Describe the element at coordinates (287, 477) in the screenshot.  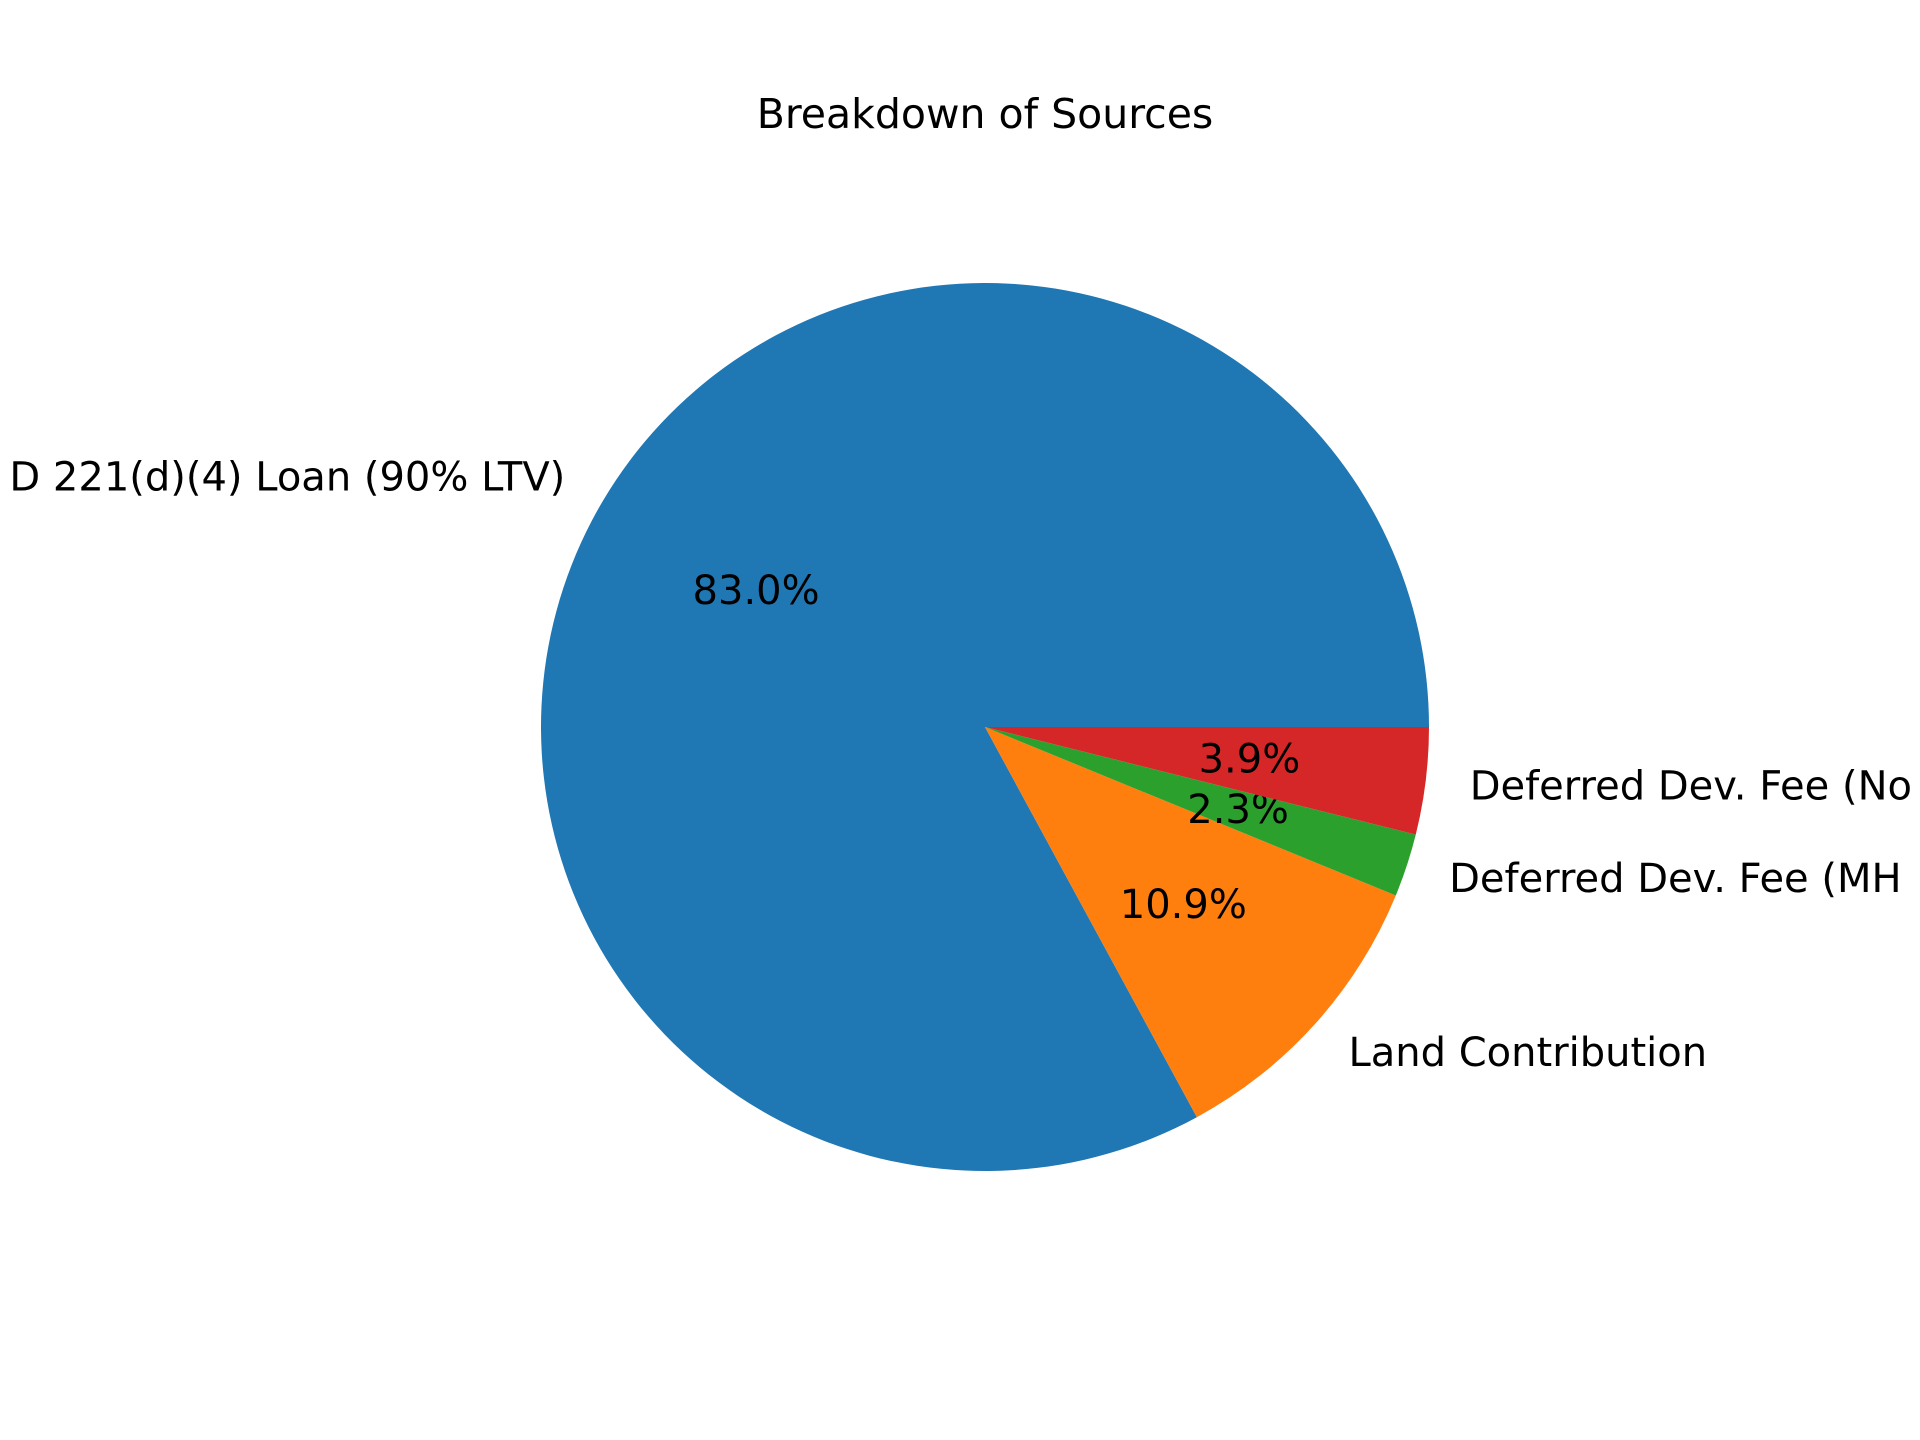
I see `slice-label-0: D 221(d)(4) Loan (90% LTV)` at that location.